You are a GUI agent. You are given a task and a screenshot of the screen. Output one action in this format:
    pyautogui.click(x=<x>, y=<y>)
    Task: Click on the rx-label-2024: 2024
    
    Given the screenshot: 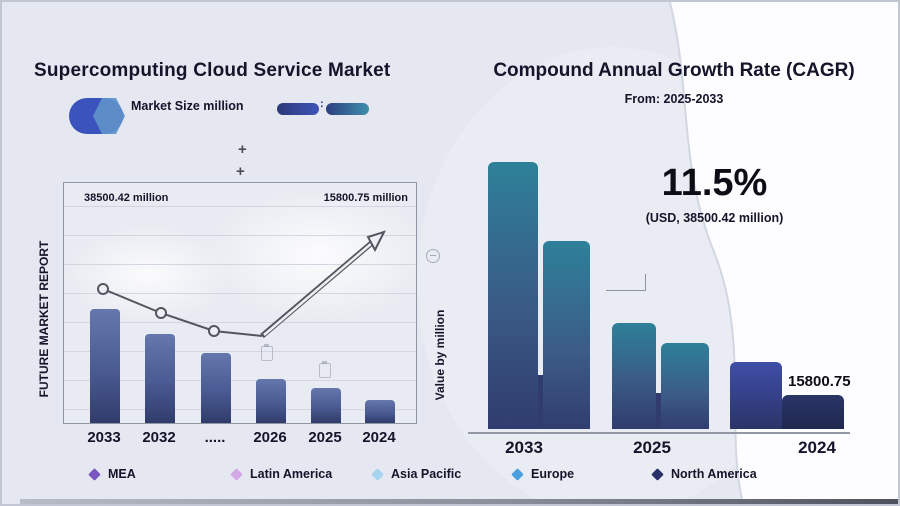 What is the action you would take?
    pyautogui.click(x=817, y=447)
    